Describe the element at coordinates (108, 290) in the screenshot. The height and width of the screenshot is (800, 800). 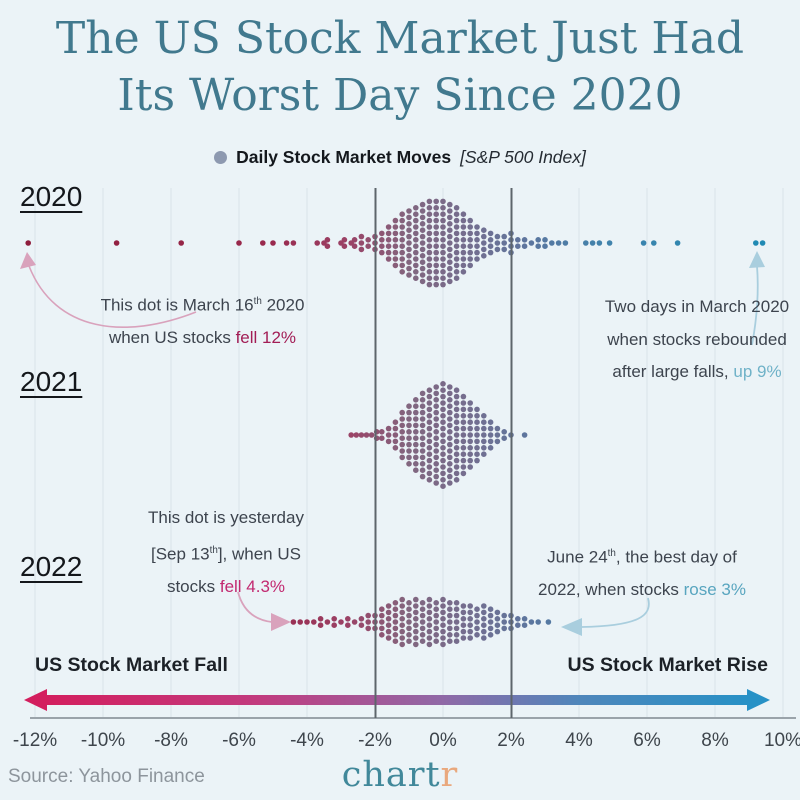
I see `arrow-march16` at that location.